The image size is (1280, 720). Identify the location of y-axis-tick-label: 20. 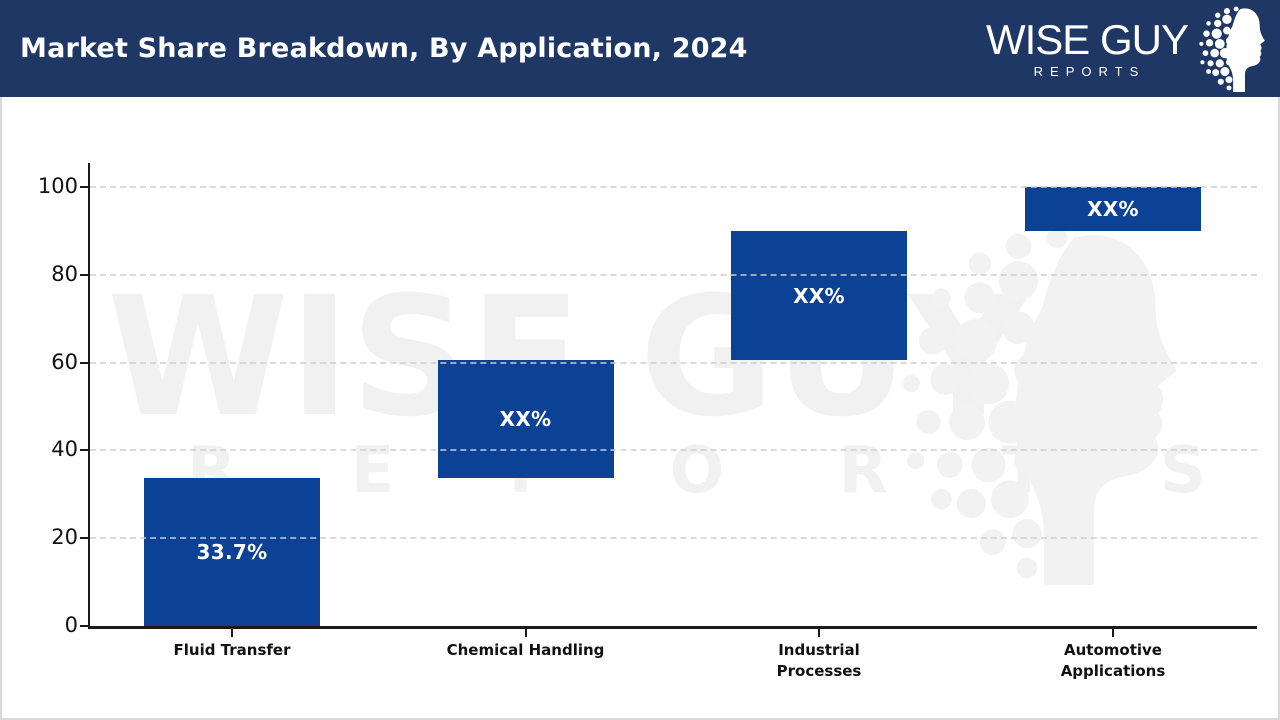
(64, 537).